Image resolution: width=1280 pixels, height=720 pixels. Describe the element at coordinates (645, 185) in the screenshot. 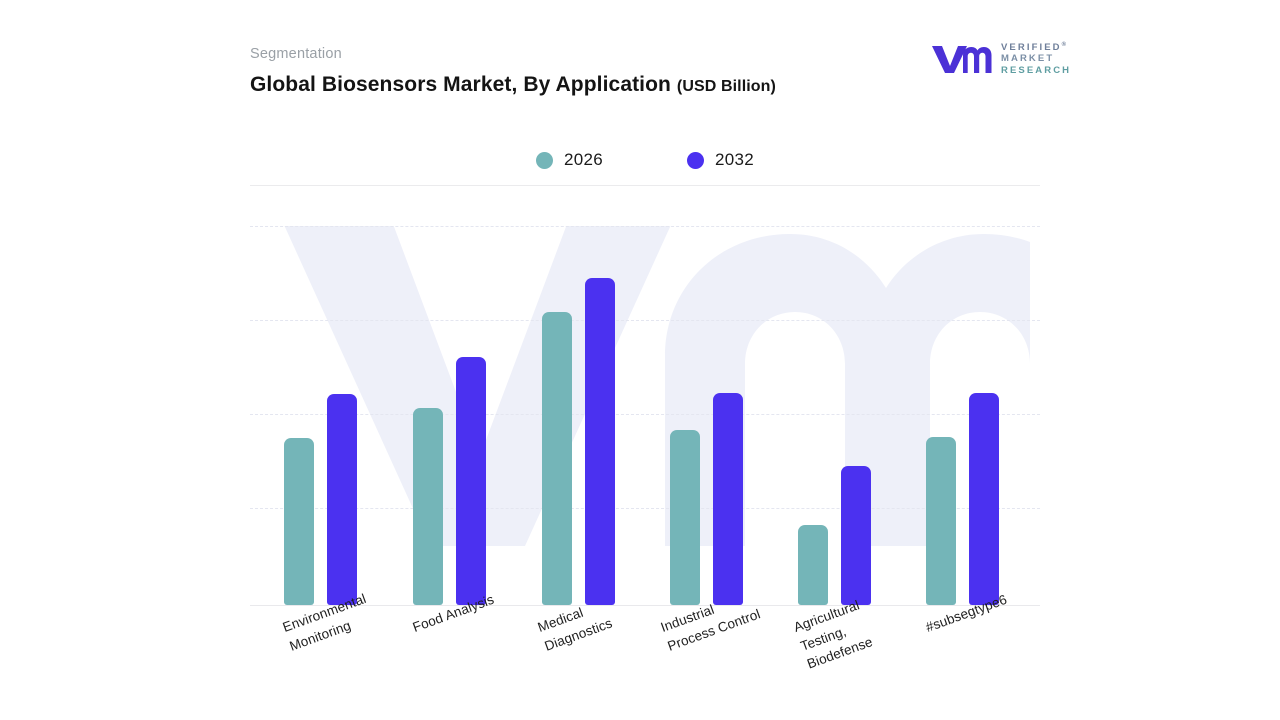

I see `header-divider` at that location.